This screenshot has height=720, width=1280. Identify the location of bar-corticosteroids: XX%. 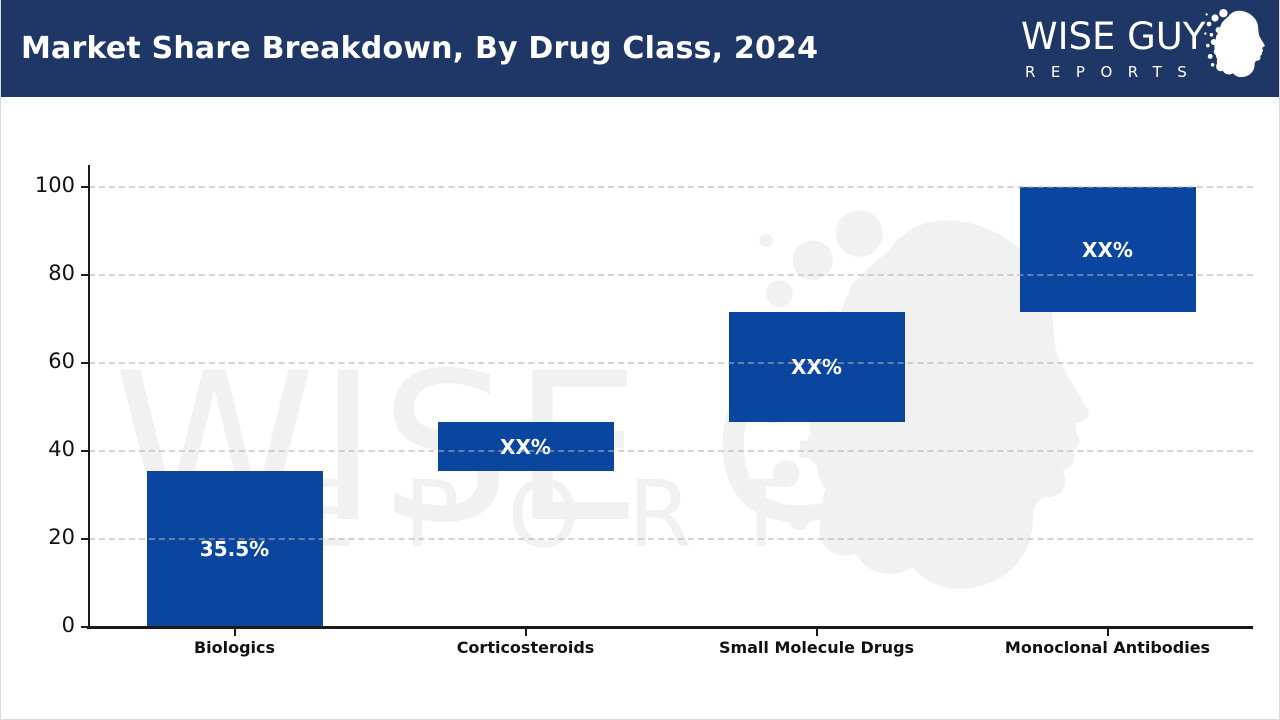
(525, 446).